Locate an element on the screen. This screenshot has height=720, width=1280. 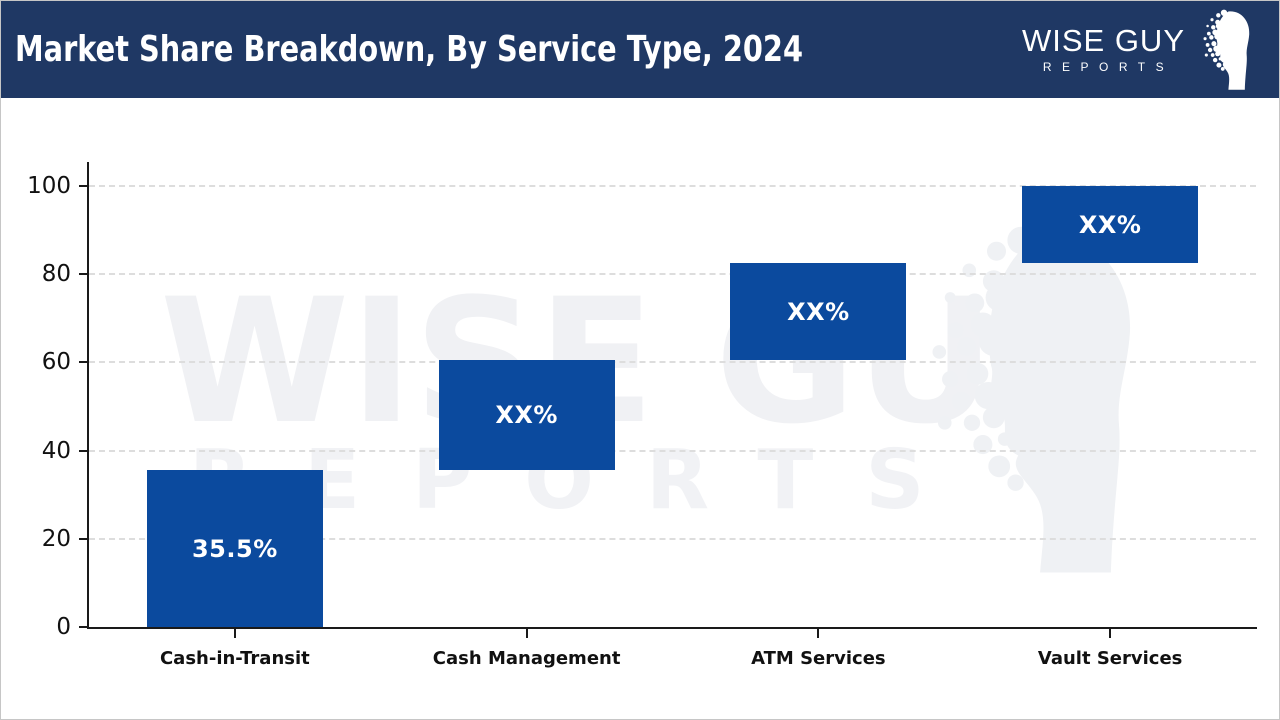
wiseguy-head-icon is located at coordinates (1226, 49).